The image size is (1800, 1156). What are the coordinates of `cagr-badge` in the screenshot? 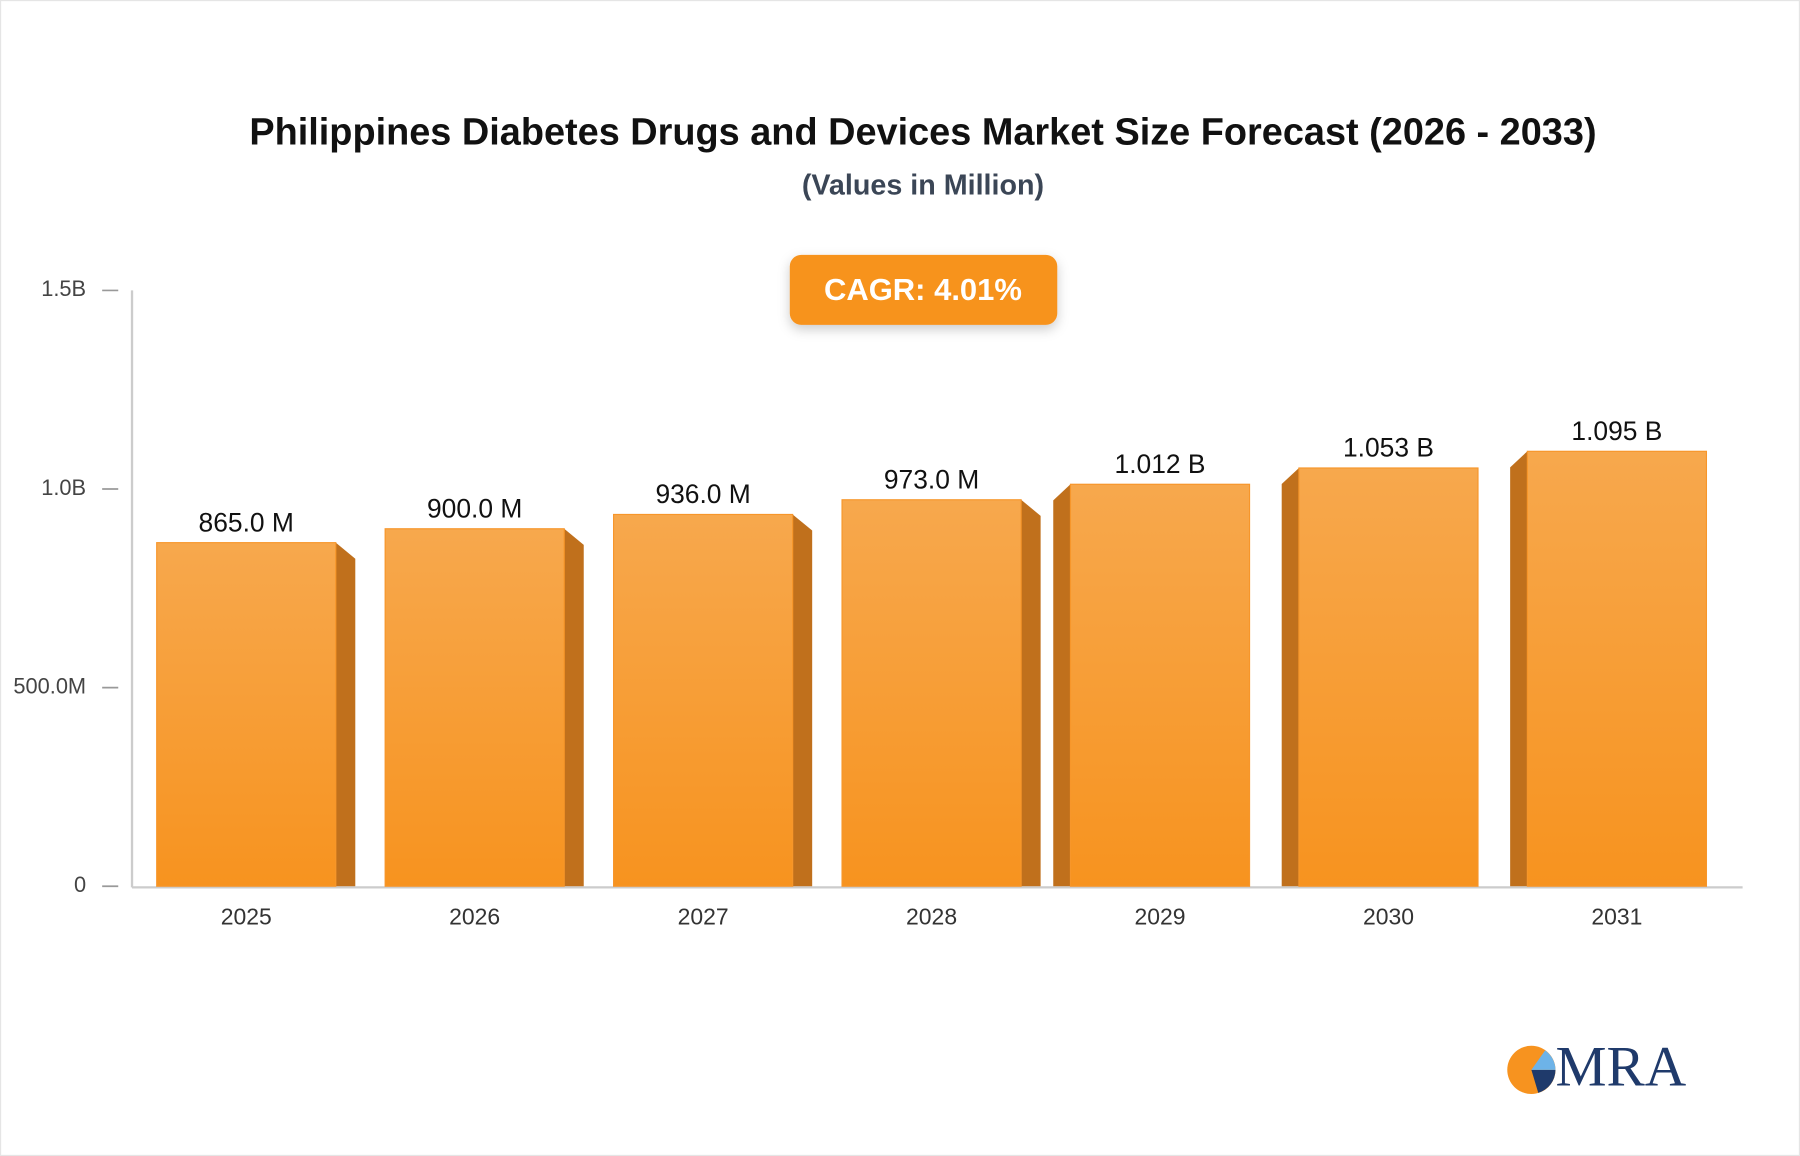 It's located at (923, 289).